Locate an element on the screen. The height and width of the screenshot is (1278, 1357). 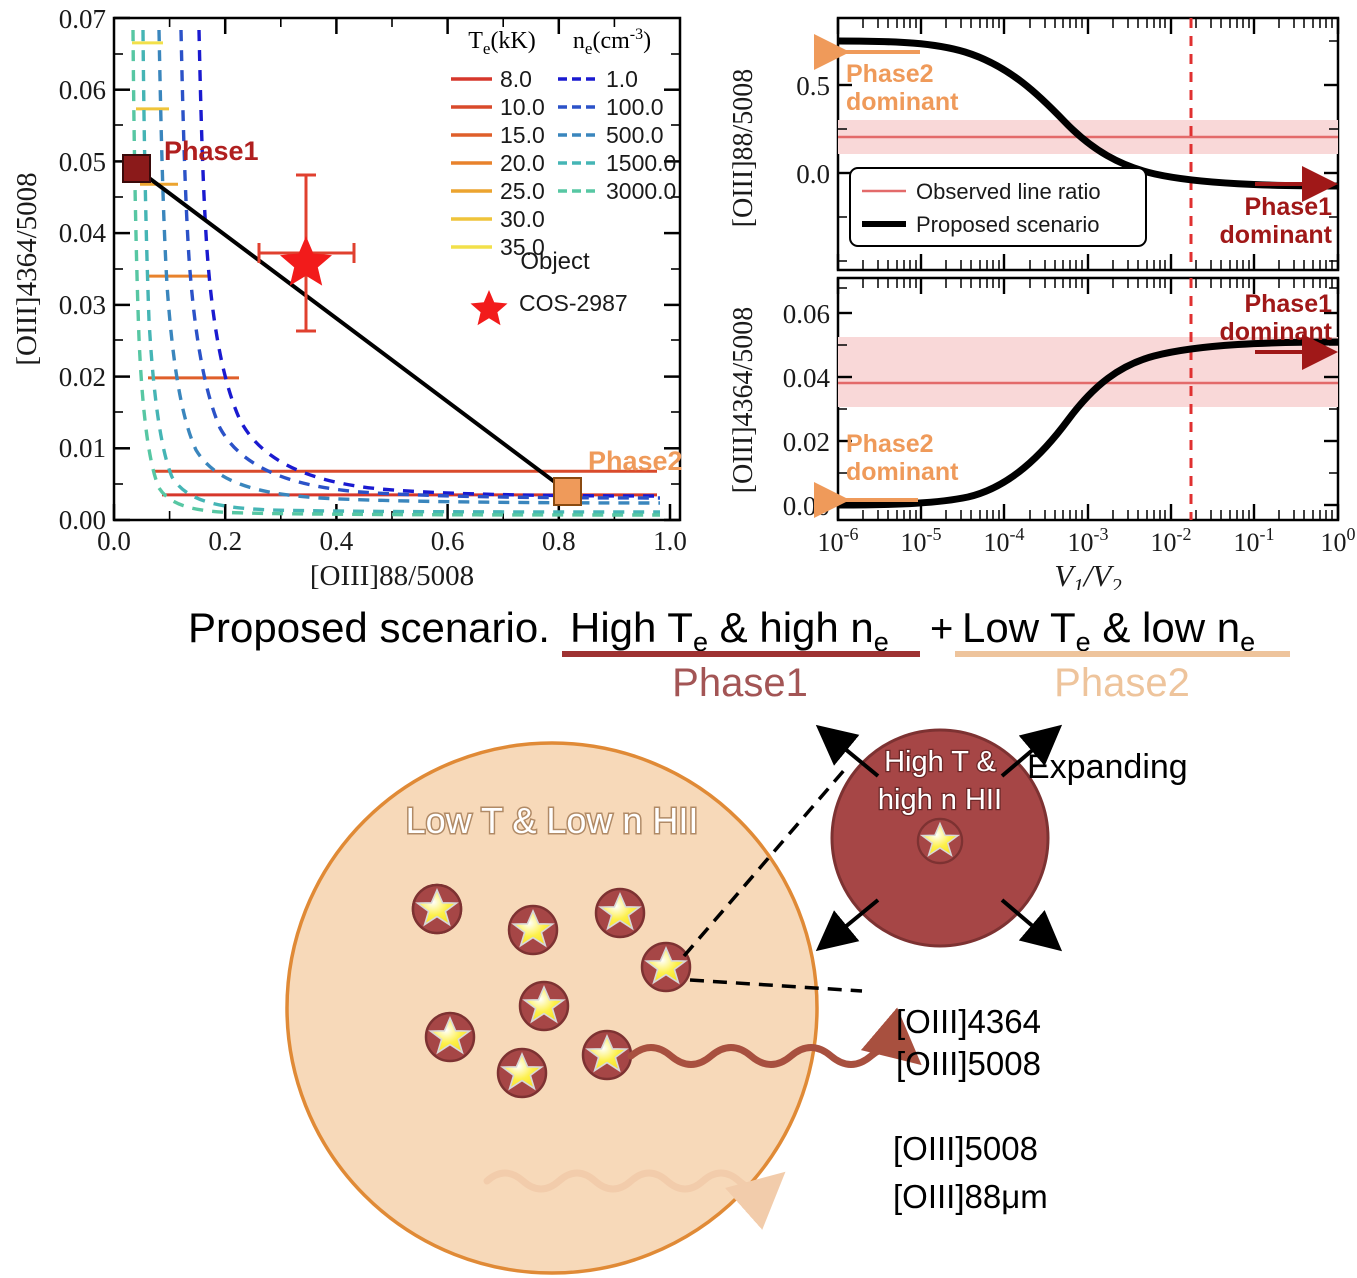
tr-legend: Observed line ratio Proposed scenario is located at coordinates (998, 207).